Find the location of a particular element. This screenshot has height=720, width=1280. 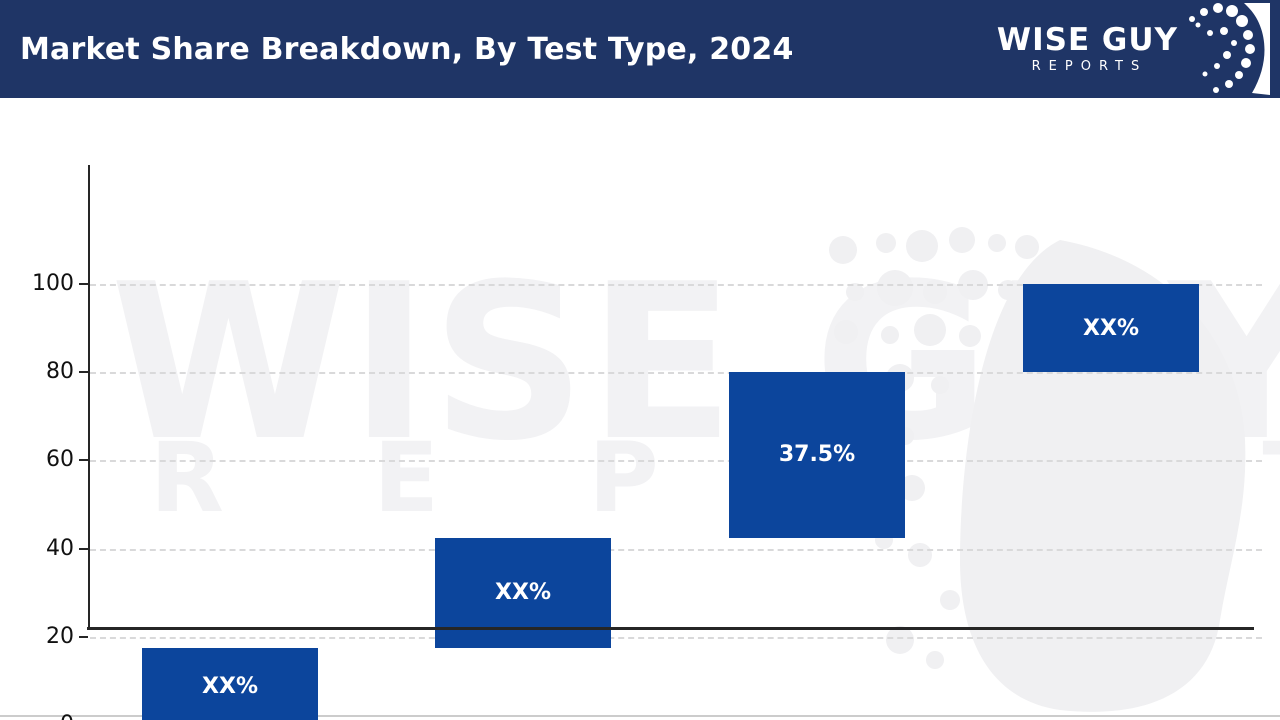

bar-molecular-tests: XX% is located at coordinates (523, 592).